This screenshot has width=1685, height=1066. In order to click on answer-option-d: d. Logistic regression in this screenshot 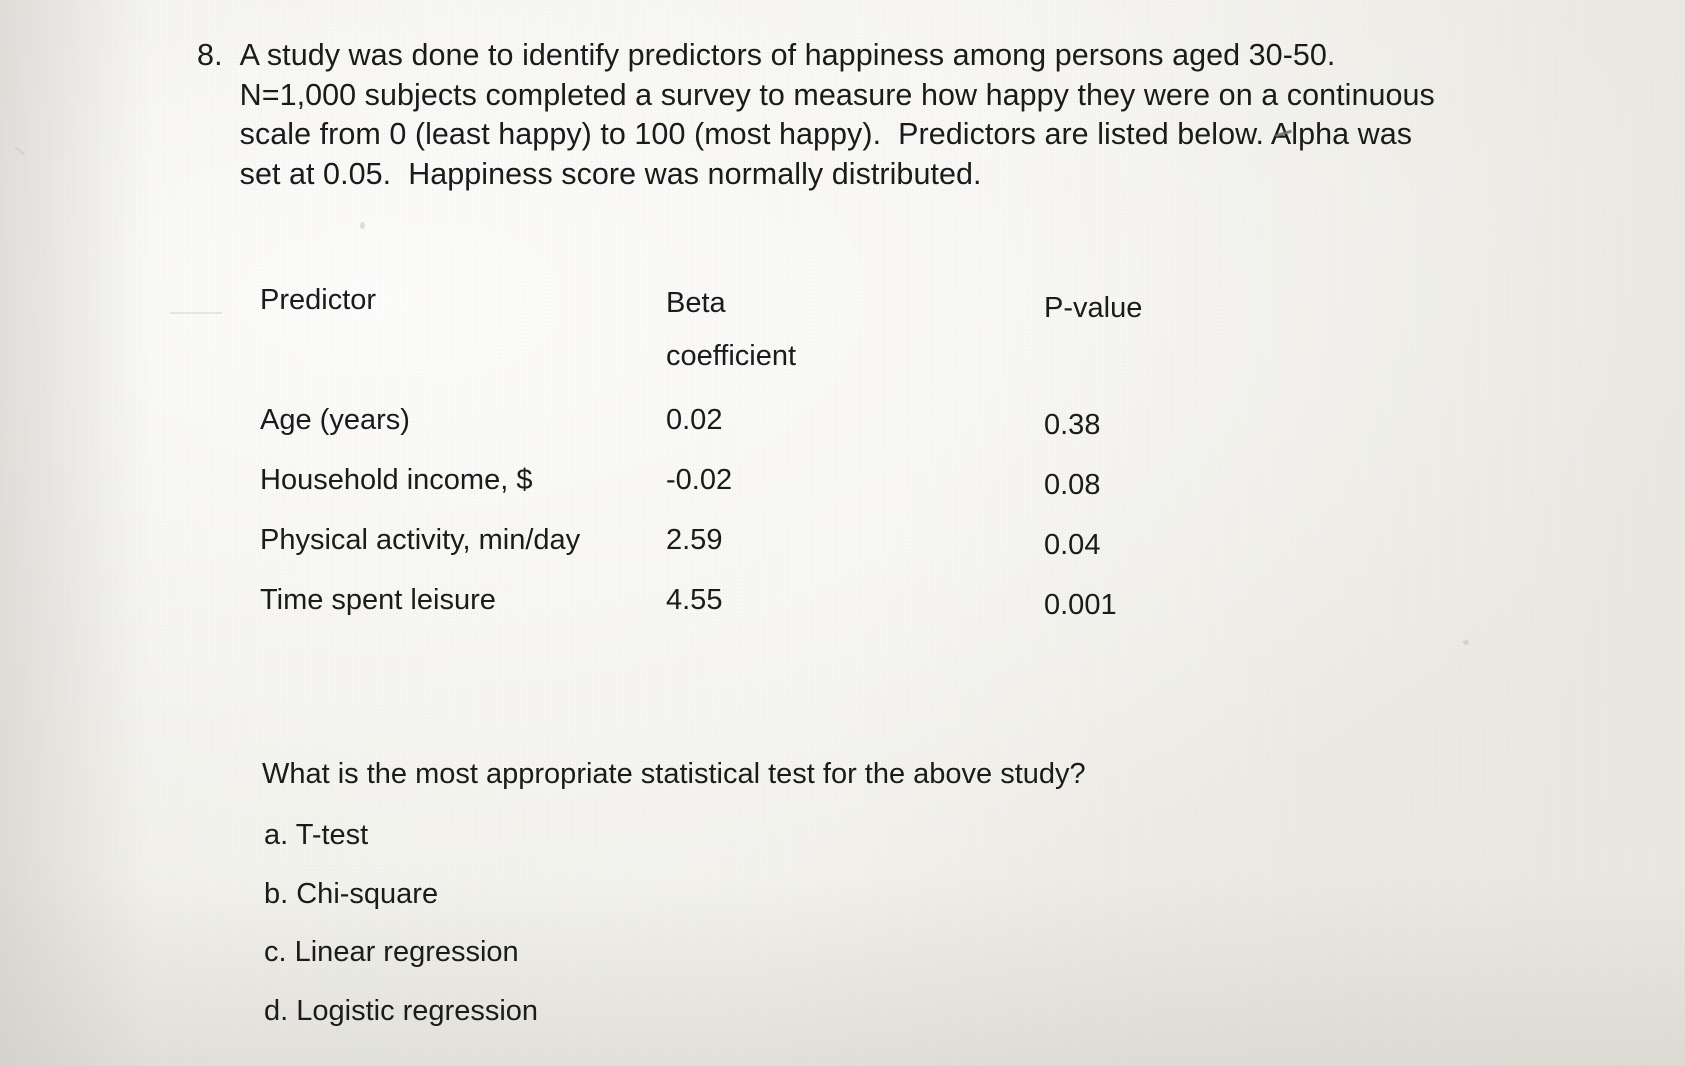, I will do `click(401, 1010)`.